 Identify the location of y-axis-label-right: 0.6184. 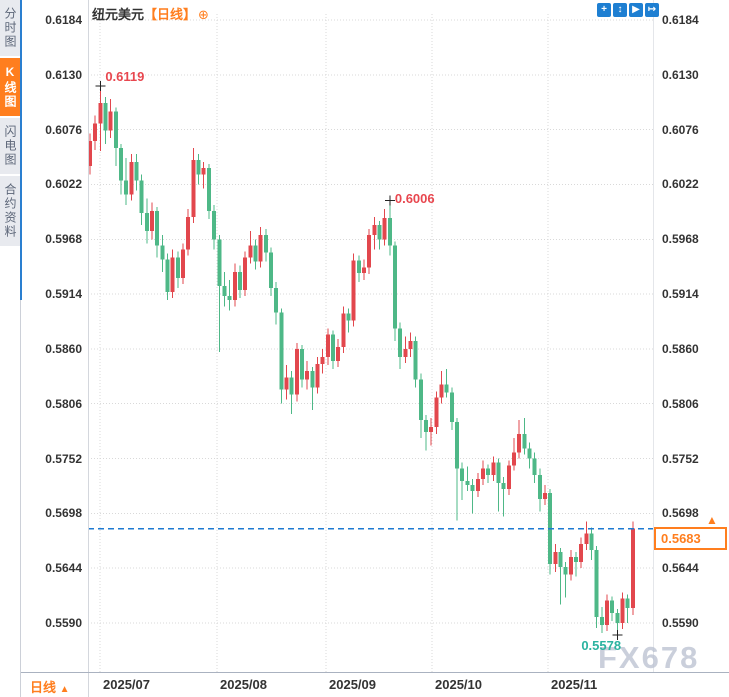
(680, 20).